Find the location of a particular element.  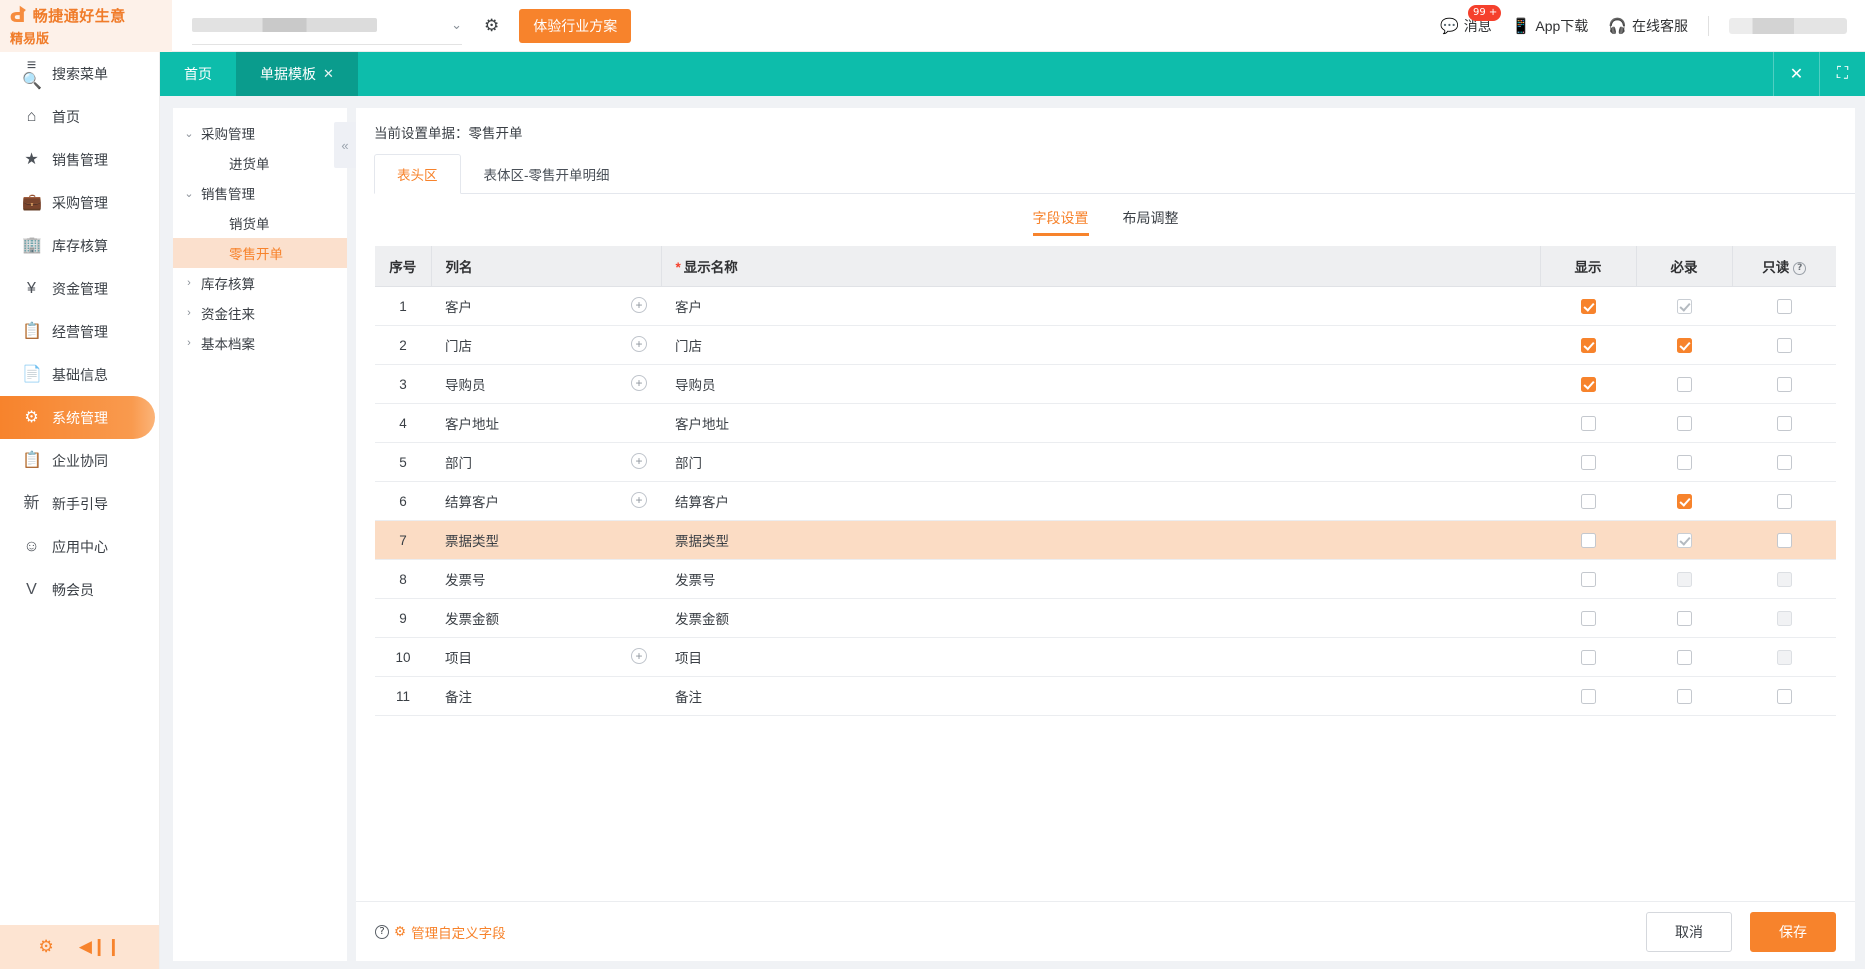

cell-display-name: 票据类型 is located at coordinates (1100, 540).